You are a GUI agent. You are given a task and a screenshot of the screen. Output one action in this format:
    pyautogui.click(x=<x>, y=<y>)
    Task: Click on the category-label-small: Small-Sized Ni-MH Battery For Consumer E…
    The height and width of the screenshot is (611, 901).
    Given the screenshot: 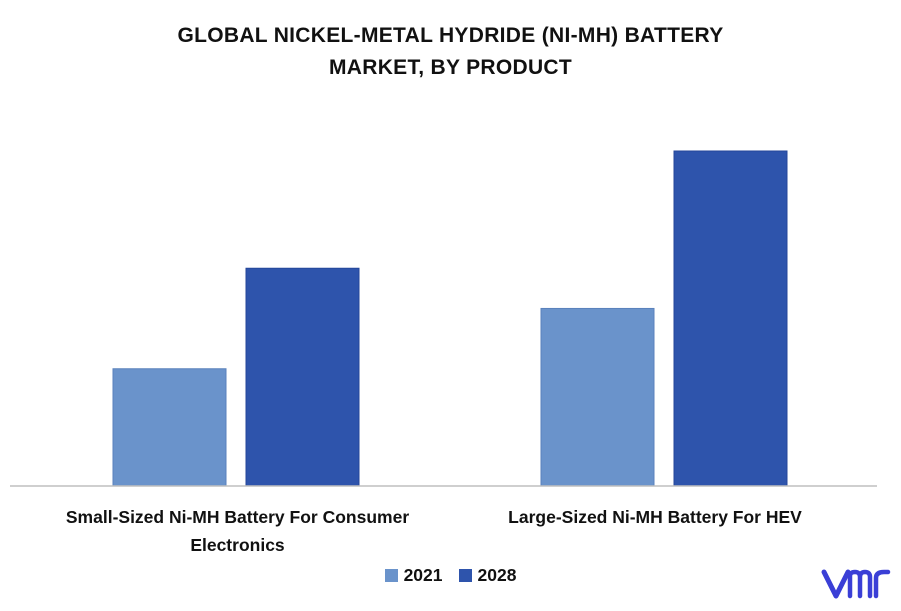 What is the action you would take?
    pyautogui.click(x=237, y=531)
    